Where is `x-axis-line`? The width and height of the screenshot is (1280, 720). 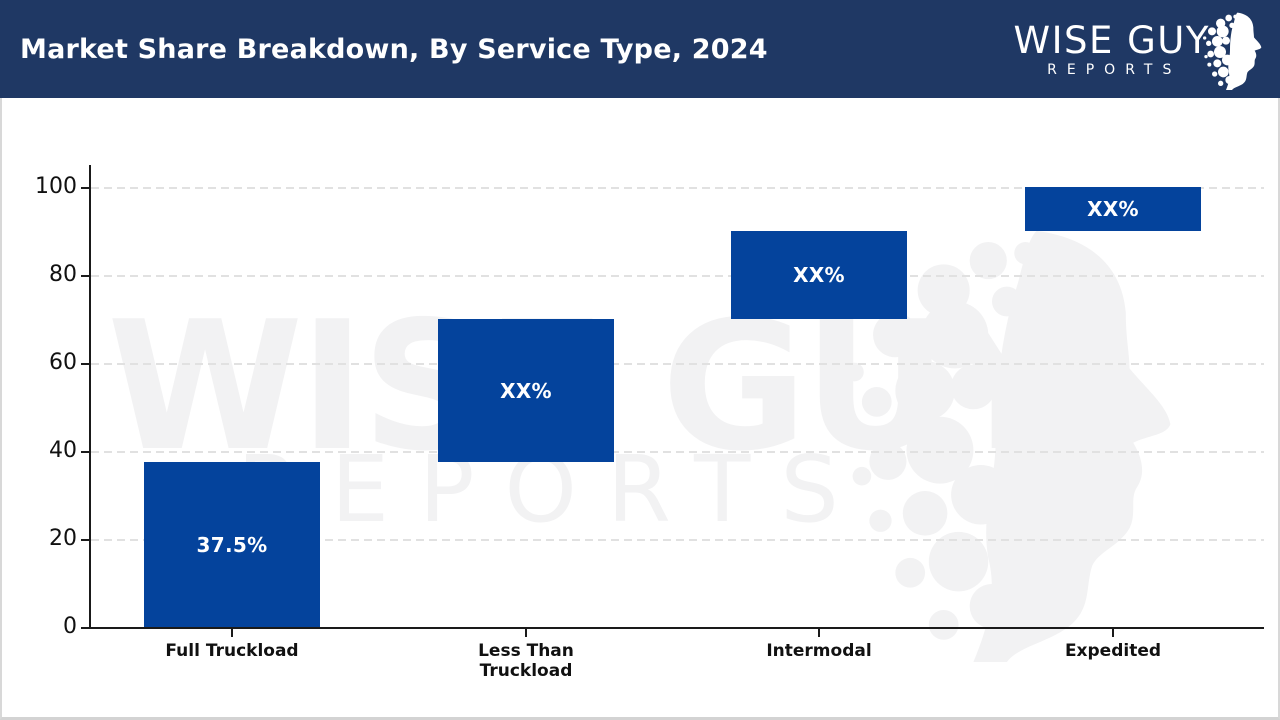 x-axis-line is located at coordinates (676, 628).